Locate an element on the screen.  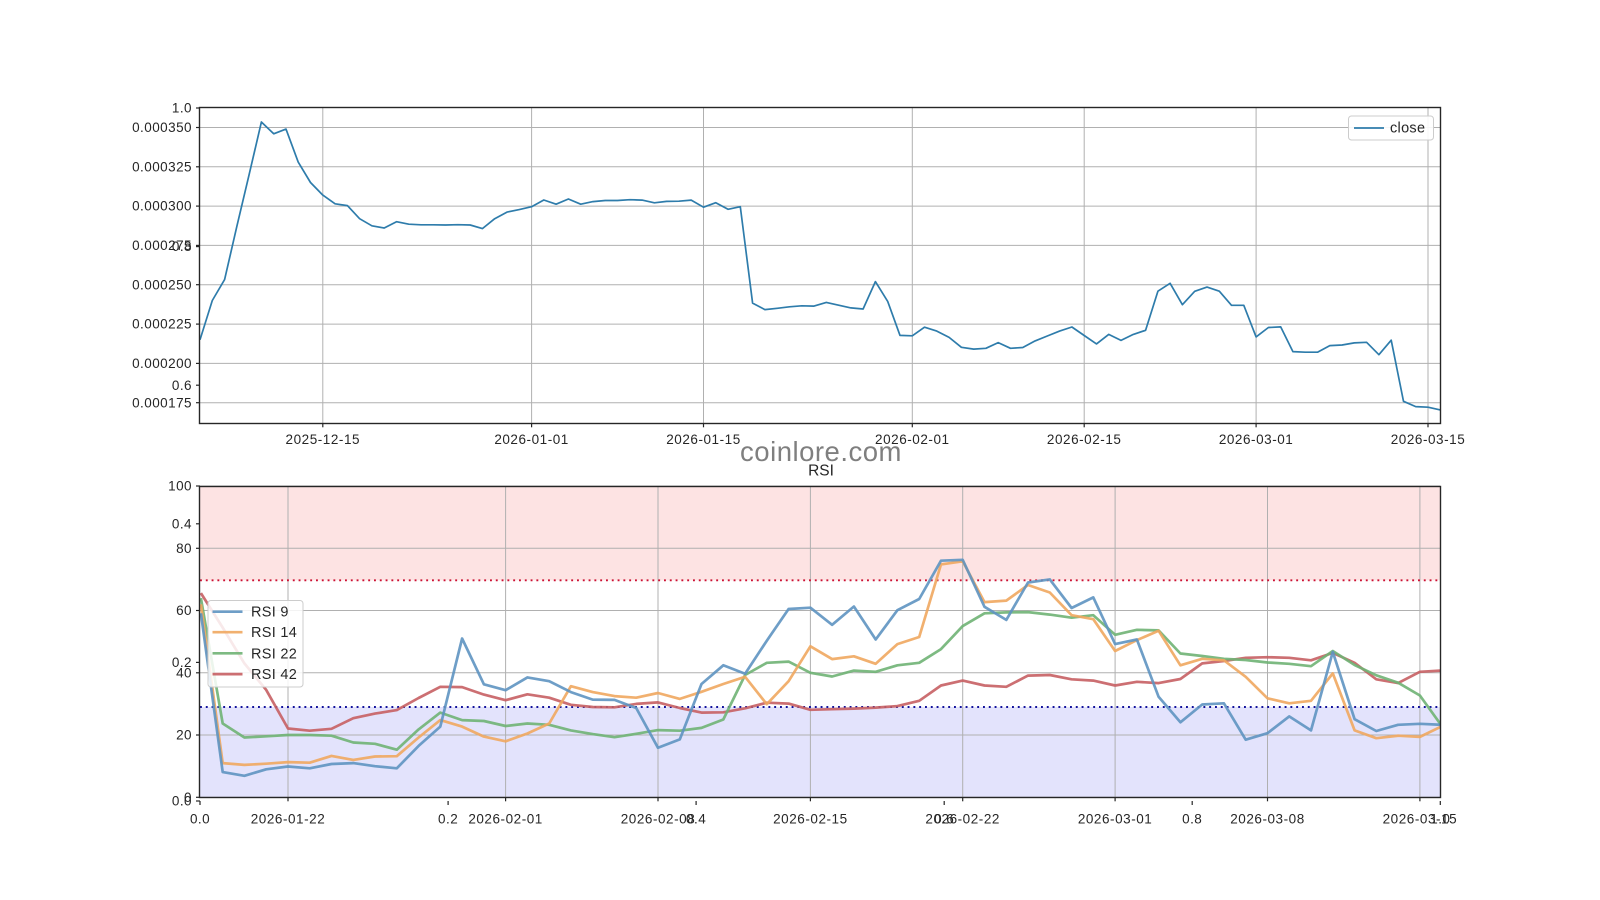
svg-text: 80 is located at coordinates (184, 548).